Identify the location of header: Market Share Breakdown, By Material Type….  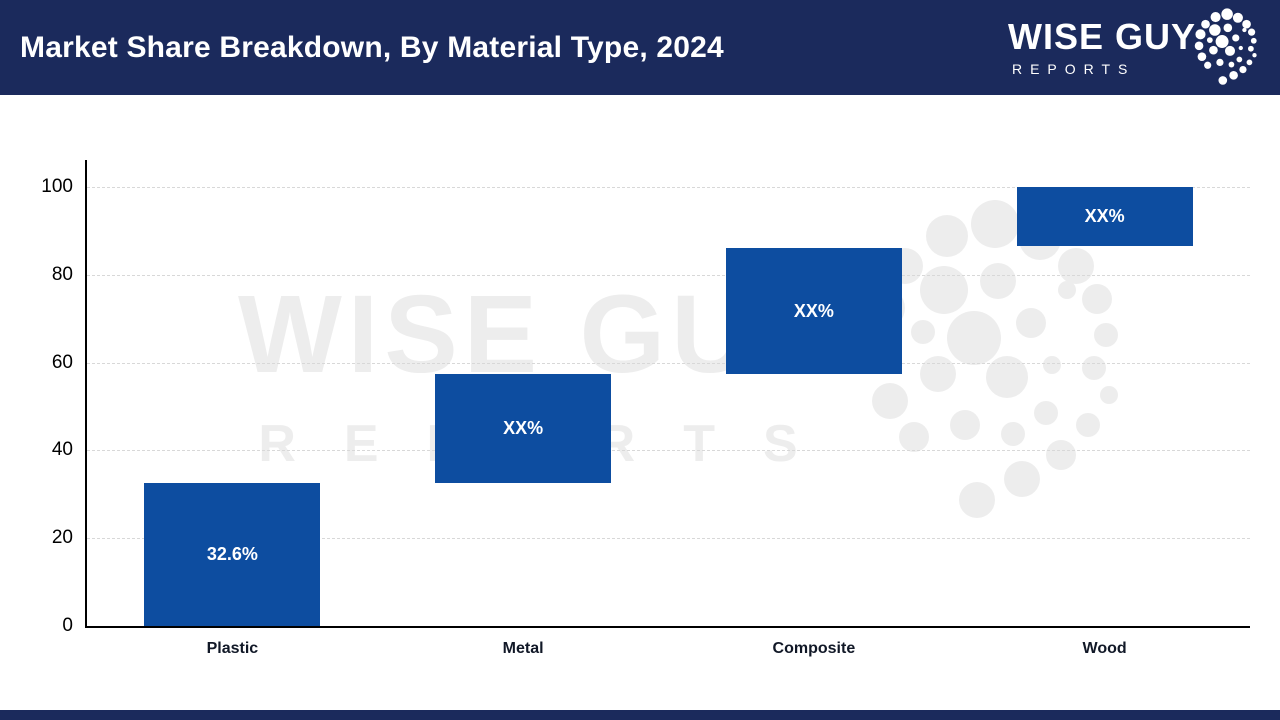
(640, 47).